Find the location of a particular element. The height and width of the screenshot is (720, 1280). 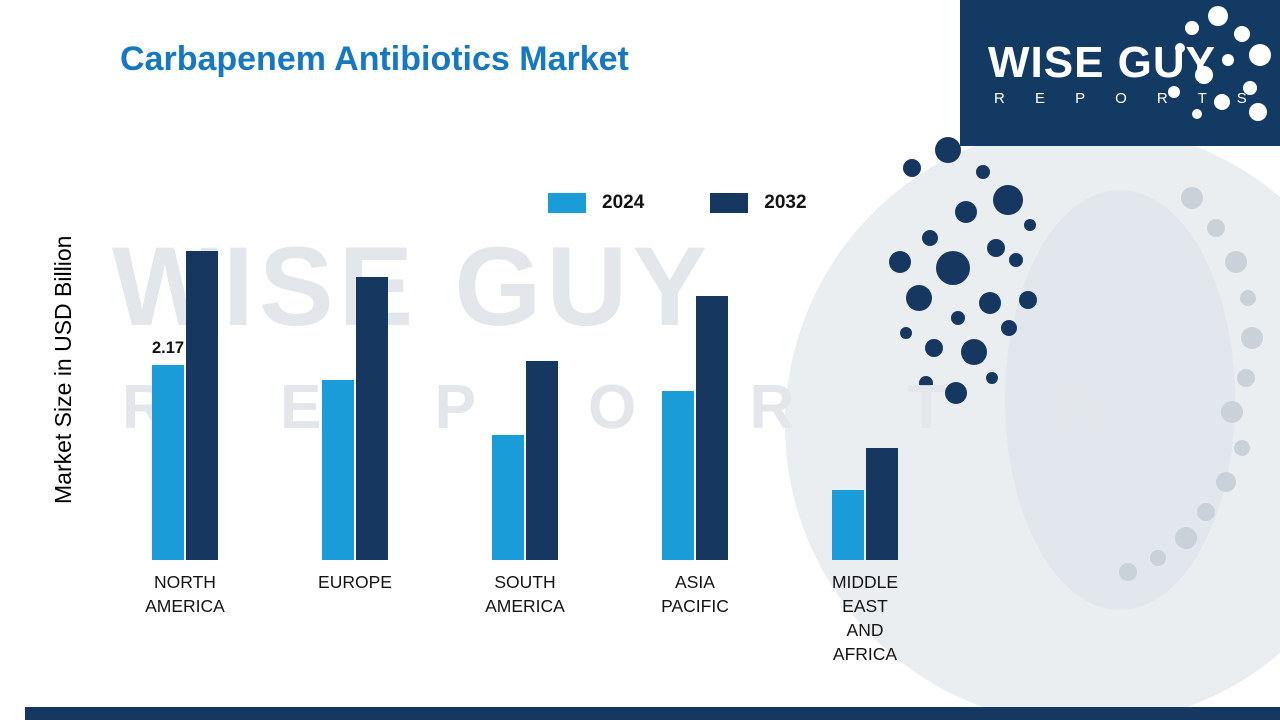

bottom-accent-bar is located at coordinates (652, 713).